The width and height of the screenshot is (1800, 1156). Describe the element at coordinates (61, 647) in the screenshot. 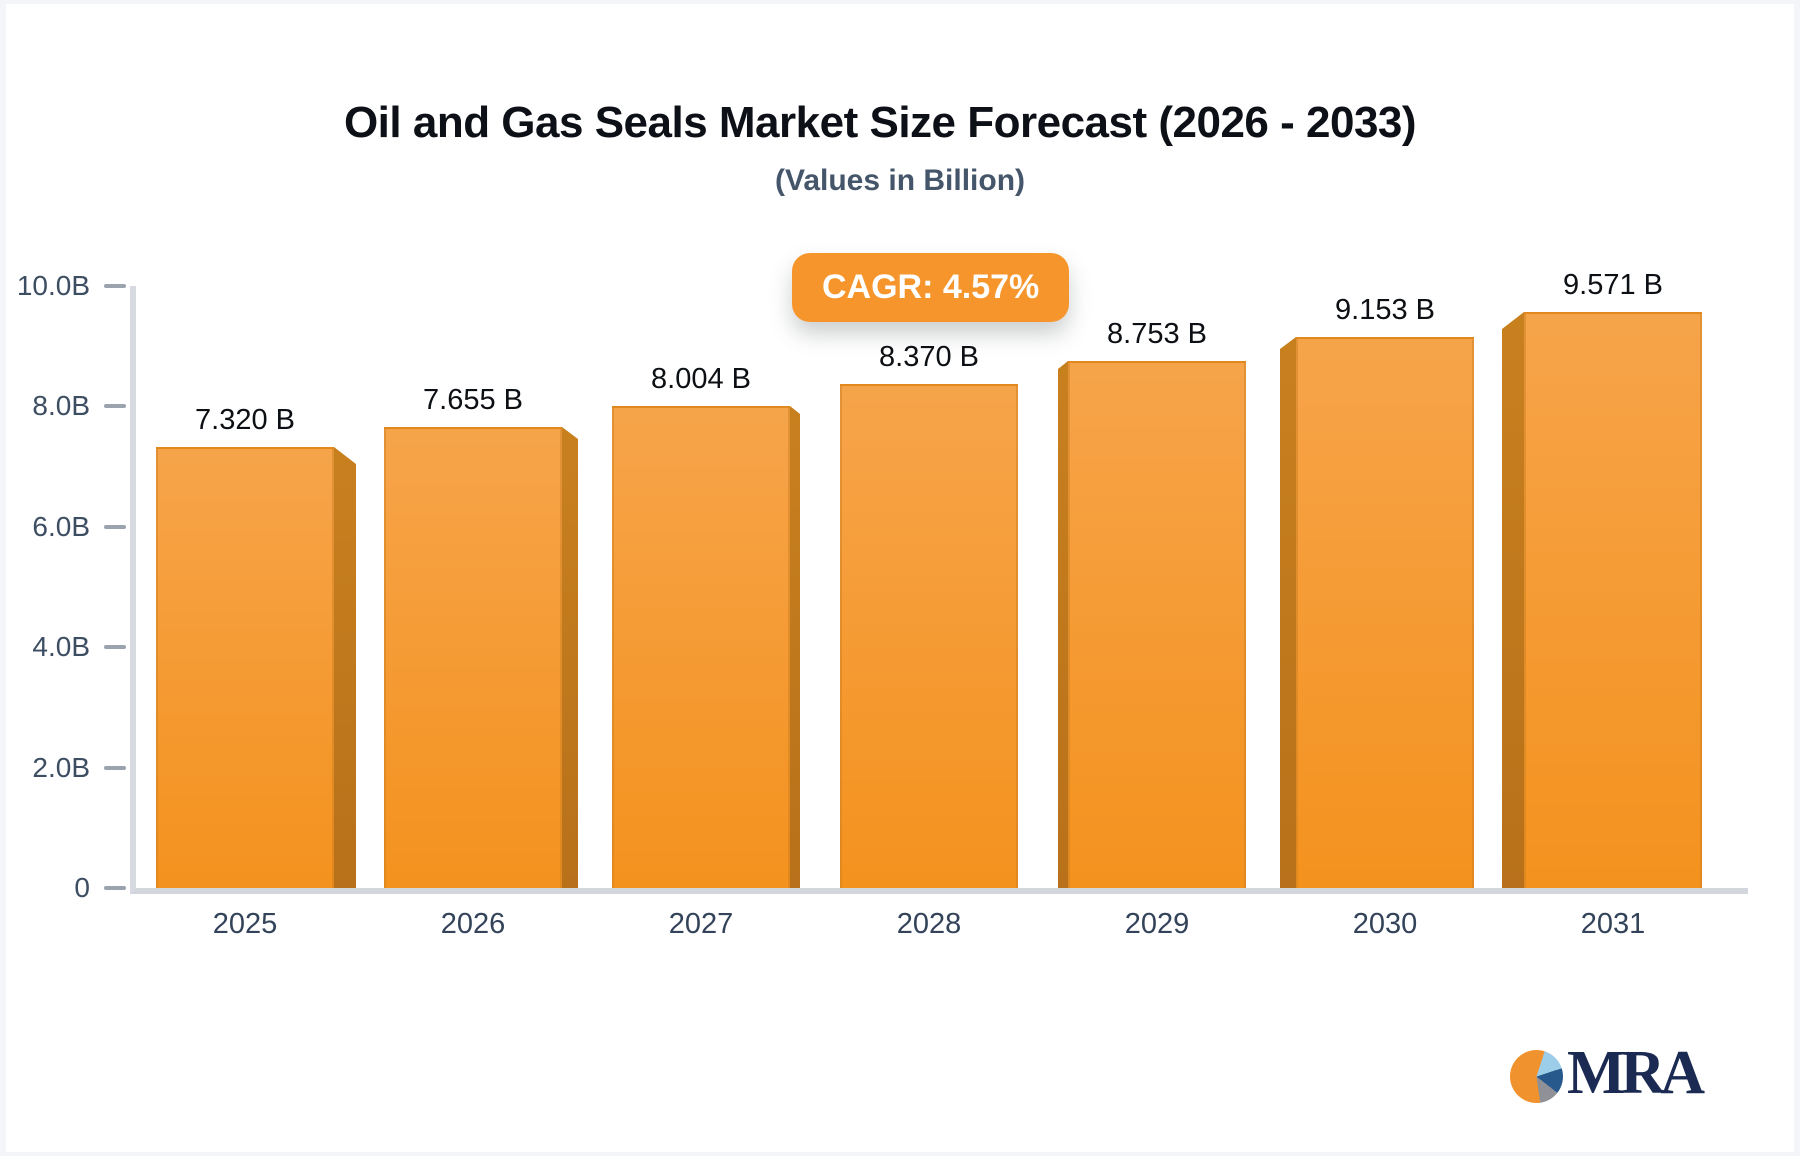

I see `y-tick-label: 4.0B` at that location.